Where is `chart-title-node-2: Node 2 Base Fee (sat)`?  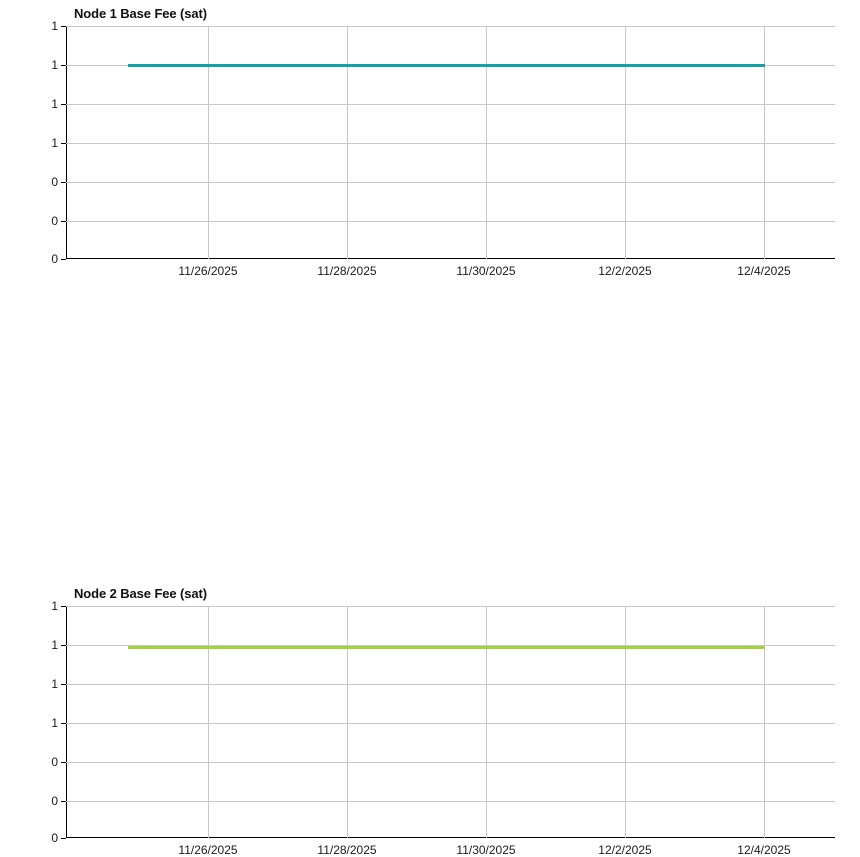
chart-title-node-2: Node 2 Base Fee (sat) is located at coordinates (141, 593).